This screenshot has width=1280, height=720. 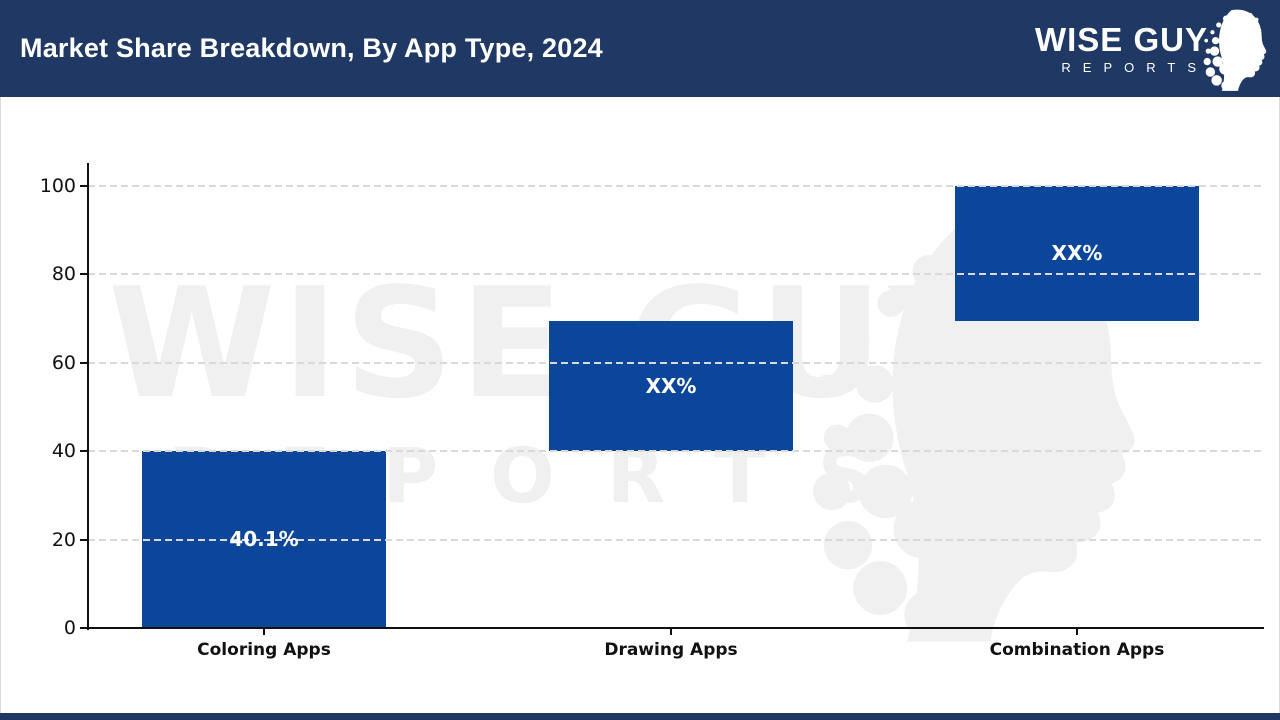 I want to click on x-category-label-combination-apps: Combination Apps, so click(x=1077, y=650).